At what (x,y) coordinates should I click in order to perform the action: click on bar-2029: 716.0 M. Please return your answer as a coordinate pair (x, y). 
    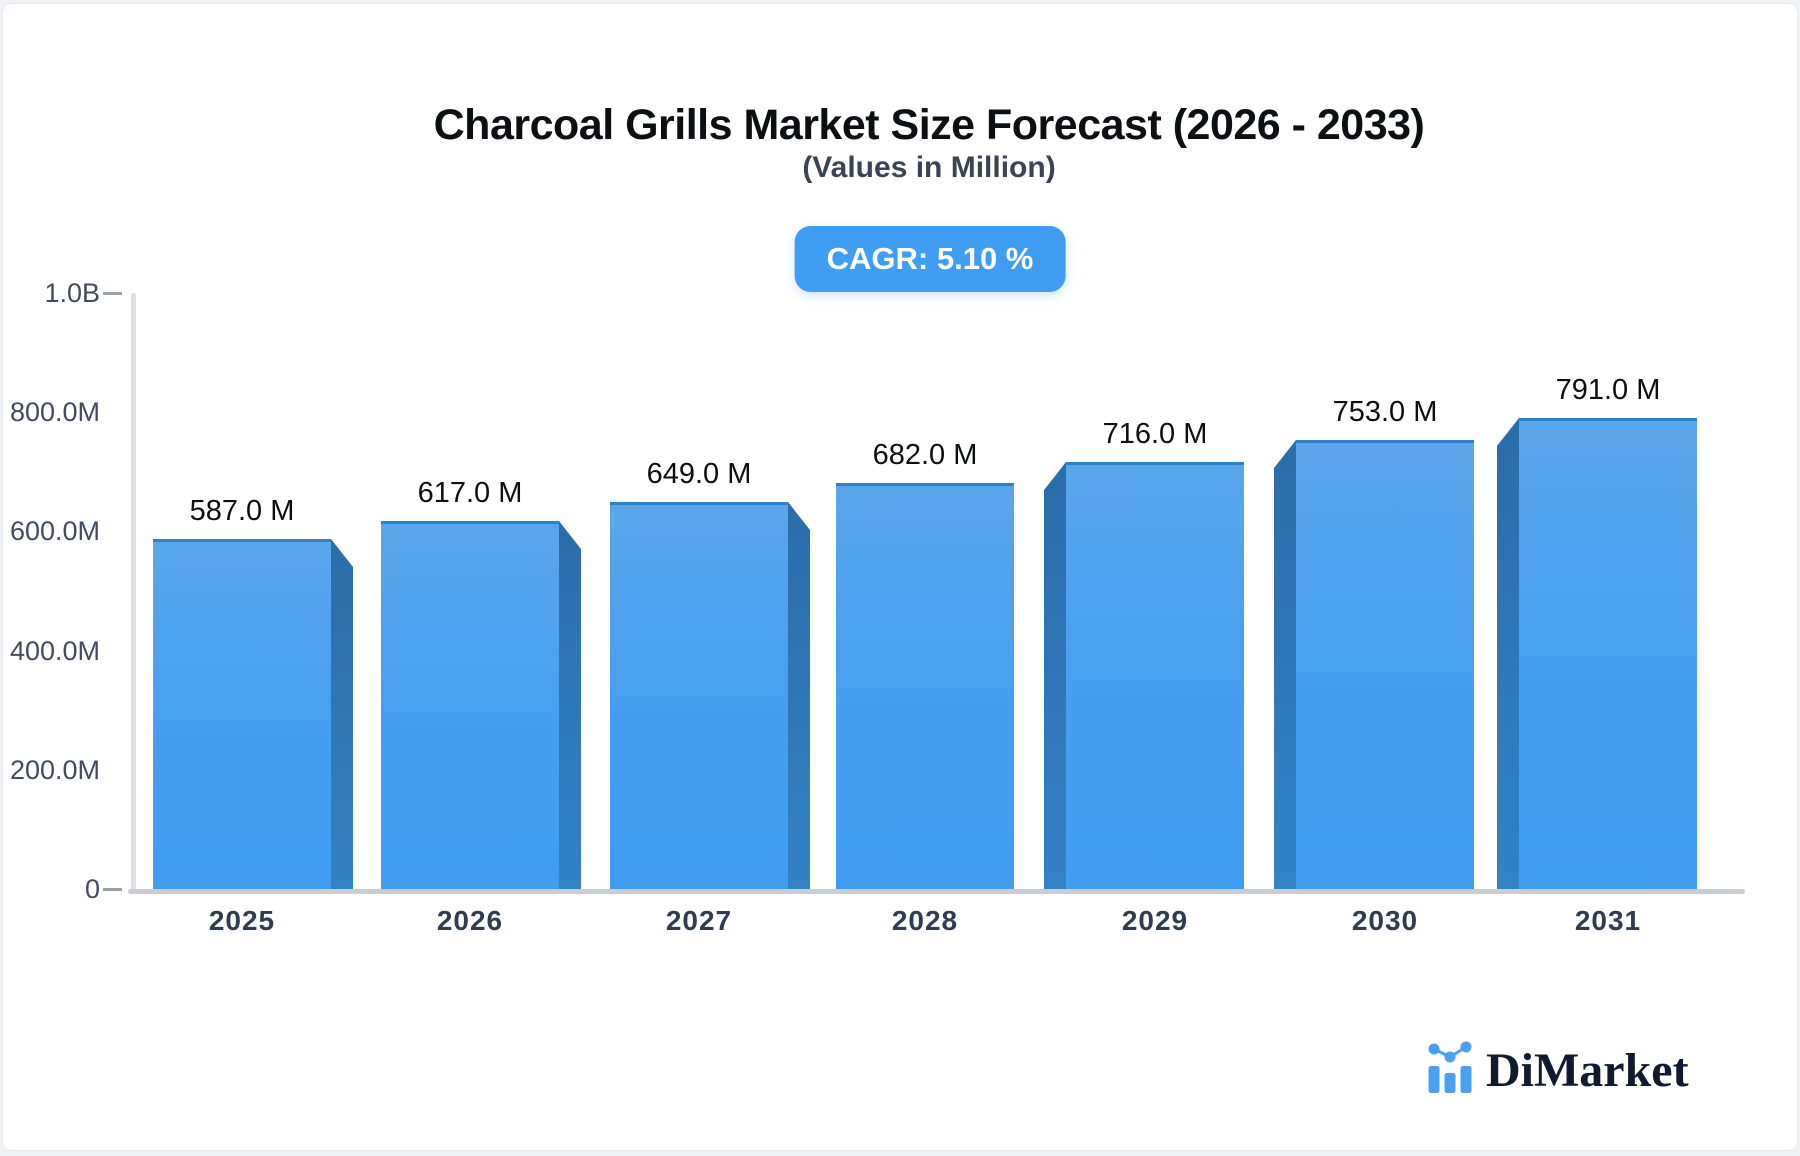
    Looking at the image, I should click on (1144, 653).